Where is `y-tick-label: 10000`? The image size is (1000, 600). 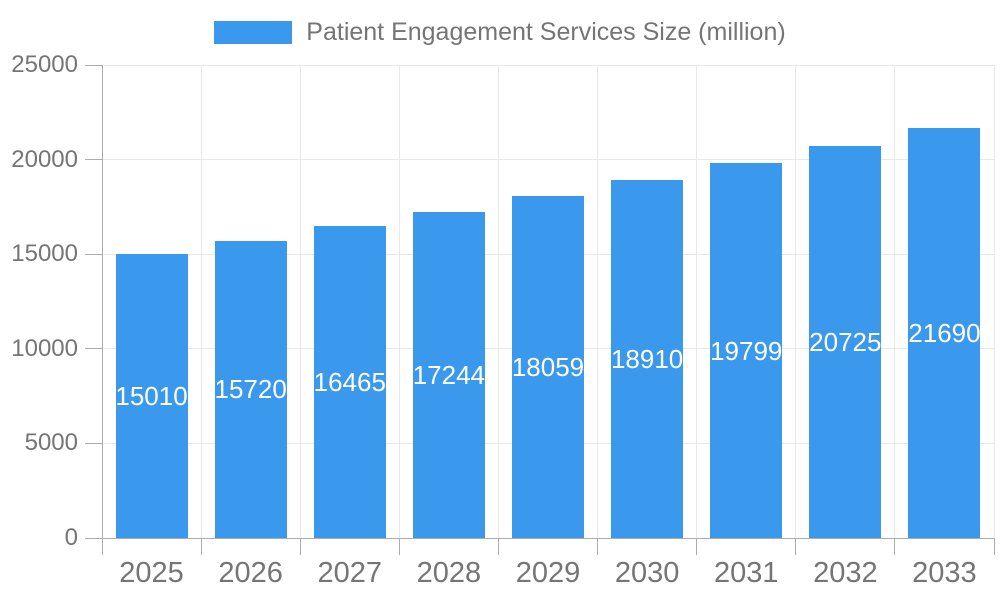
y-tick-label: 10000 is located at coordinates (44, 348).